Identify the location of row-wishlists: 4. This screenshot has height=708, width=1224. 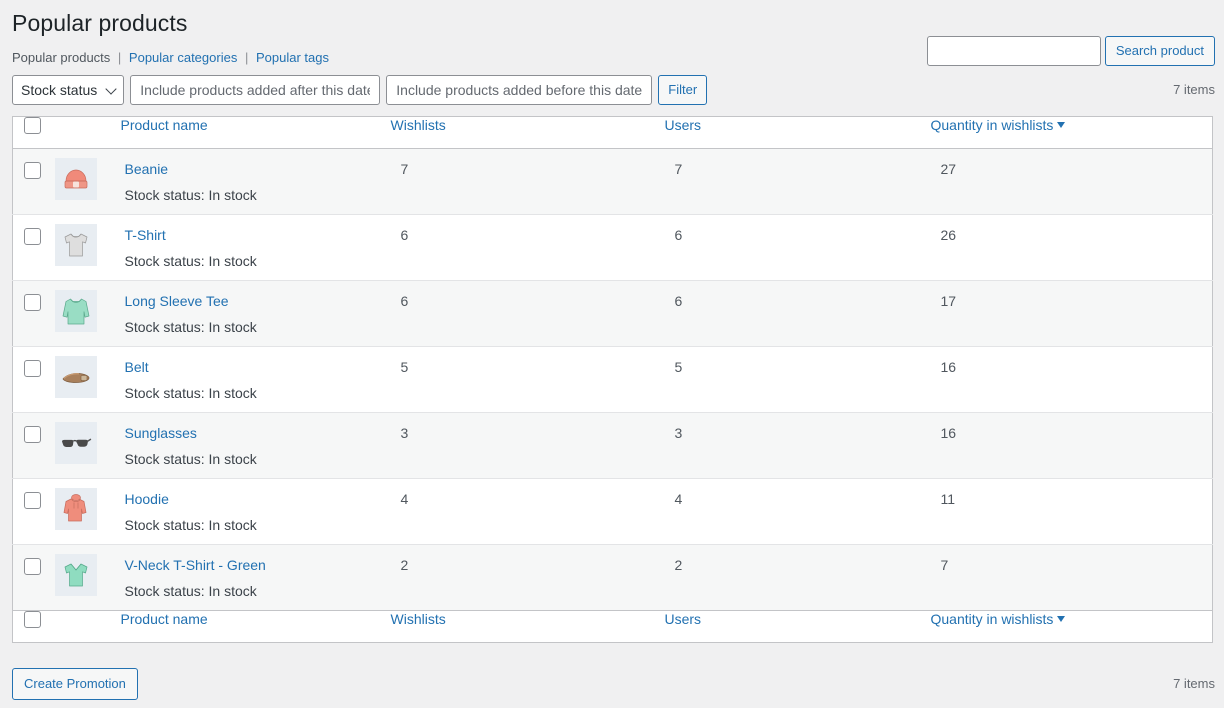
(404, 499).